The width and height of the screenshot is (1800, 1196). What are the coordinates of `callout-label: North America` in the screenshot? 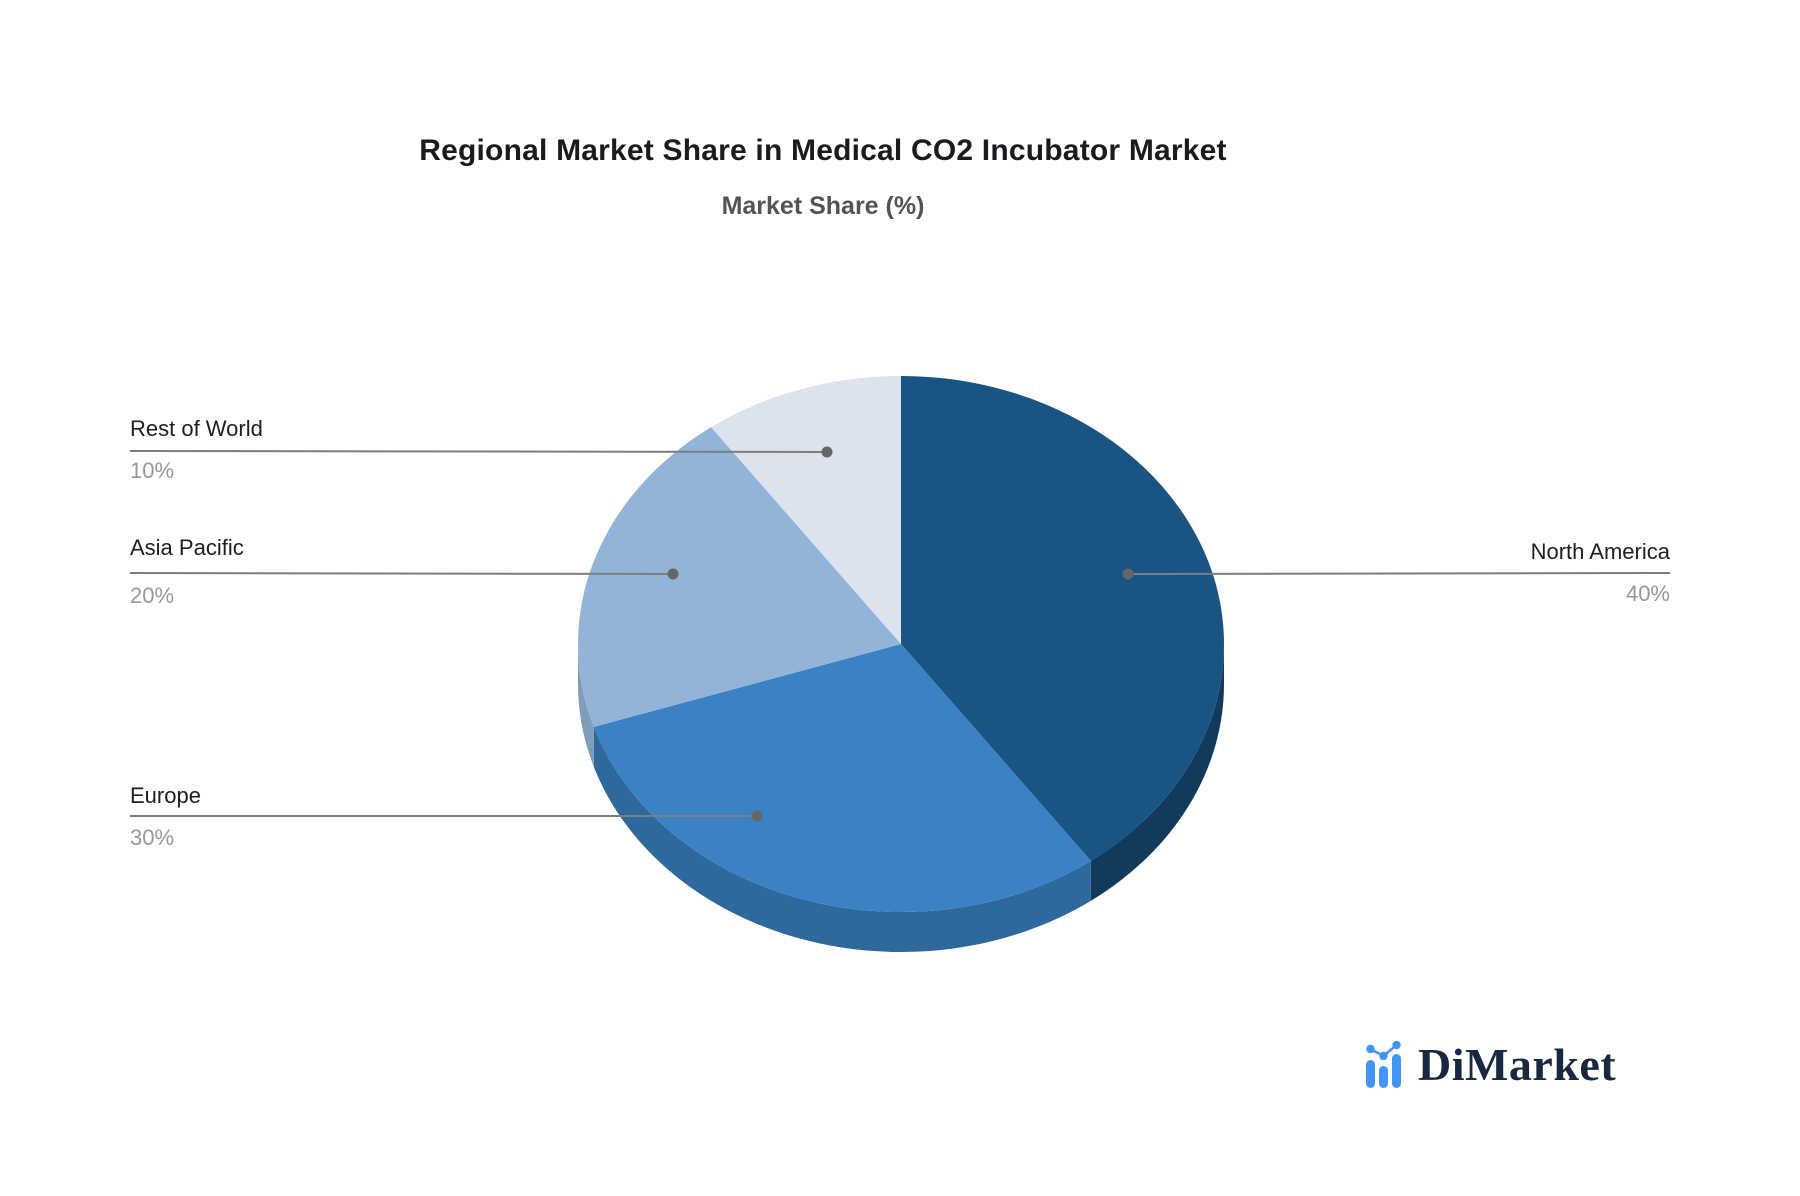 It's located at (1600, 551).